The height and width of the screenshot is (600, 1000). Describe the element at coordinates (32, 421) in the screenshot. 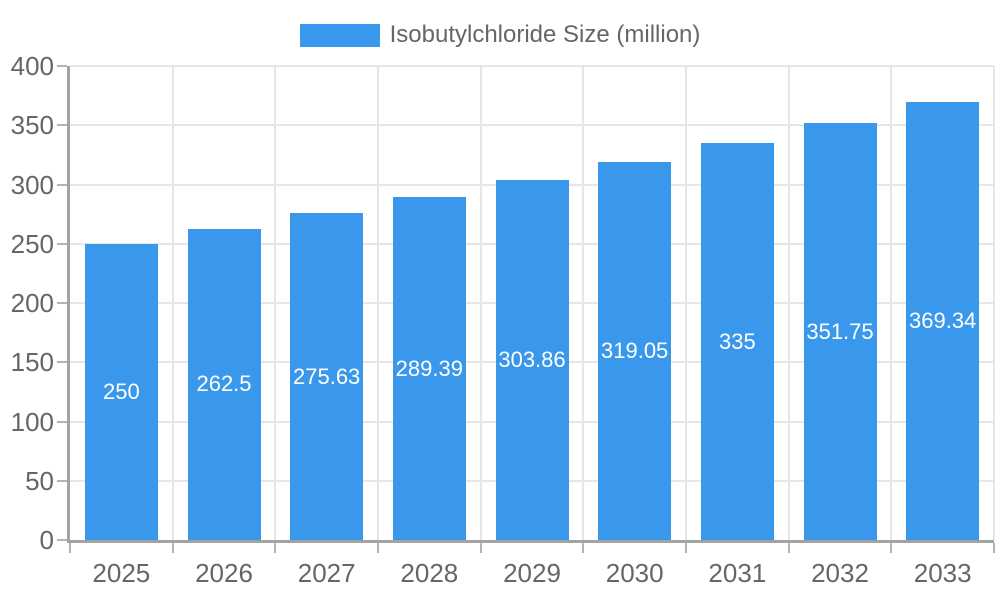

I see `y-axis-label: 100` at that location.